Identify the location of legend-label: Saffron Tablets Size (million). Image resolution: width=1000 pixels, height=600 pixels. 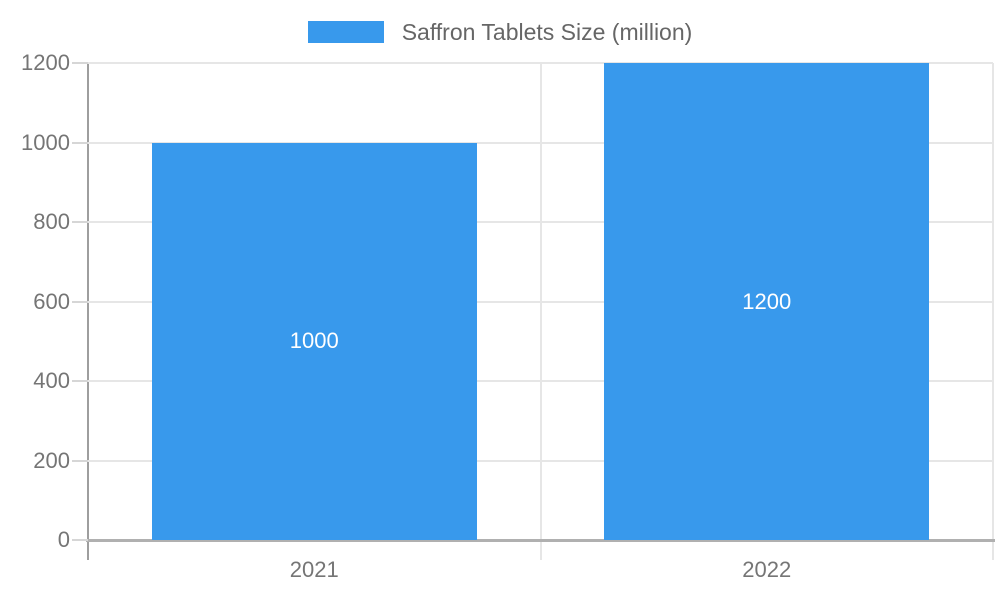
(547, 32).